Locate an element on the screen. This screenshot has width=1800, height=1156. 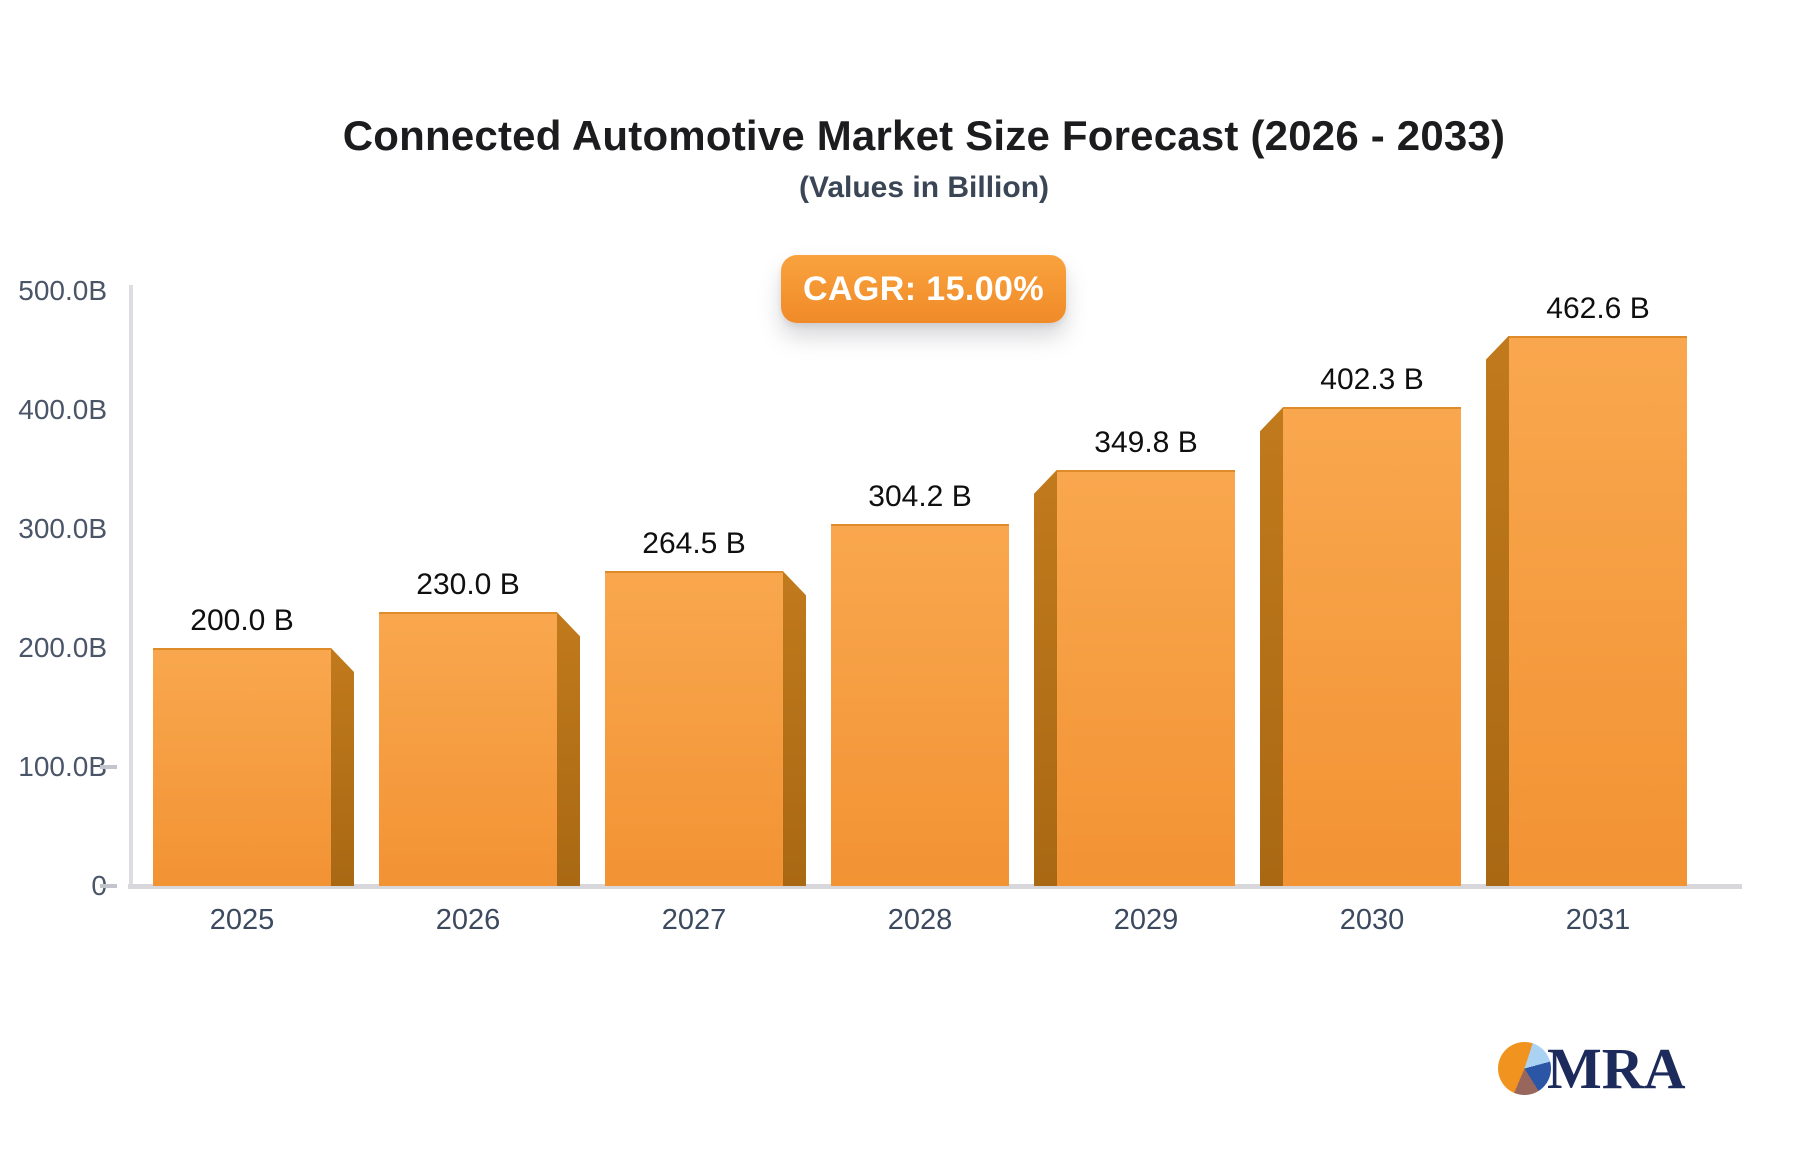
x-axis-tick-label: 2030 is located at coordinates (1372, 920).